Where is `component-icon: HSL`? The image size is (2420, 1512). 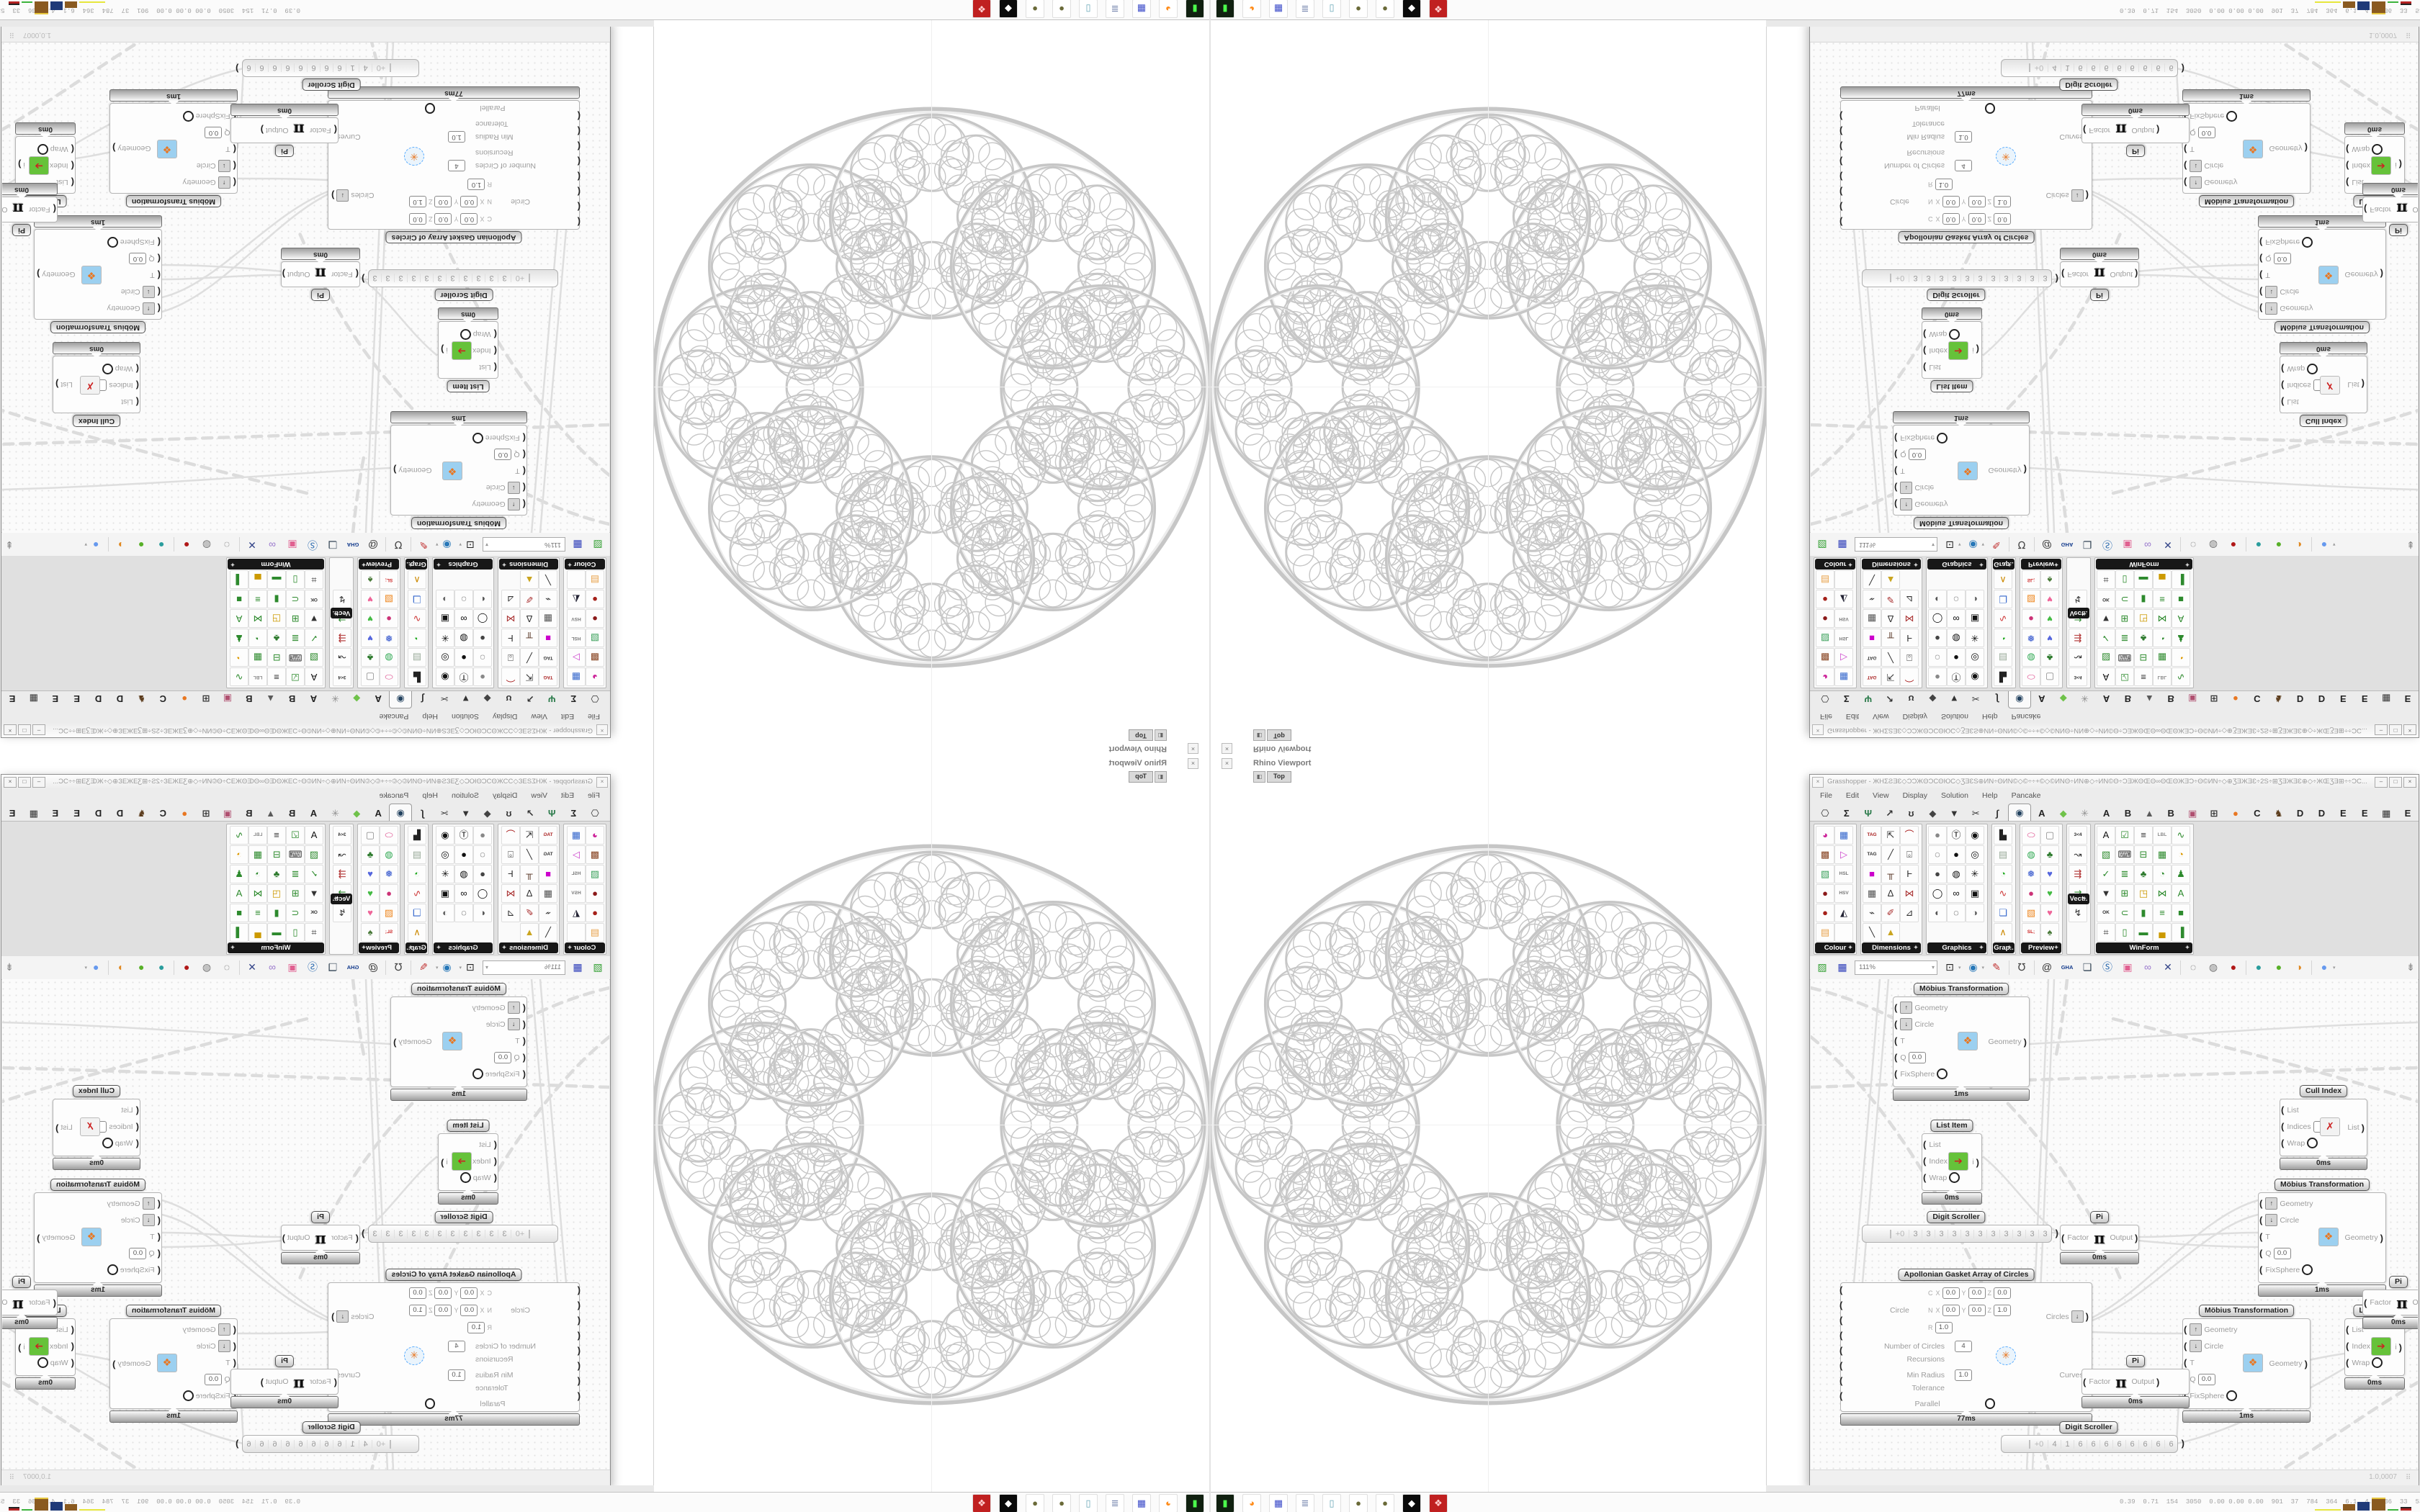
component-icon: HSL is located at coordinates (576, 874).